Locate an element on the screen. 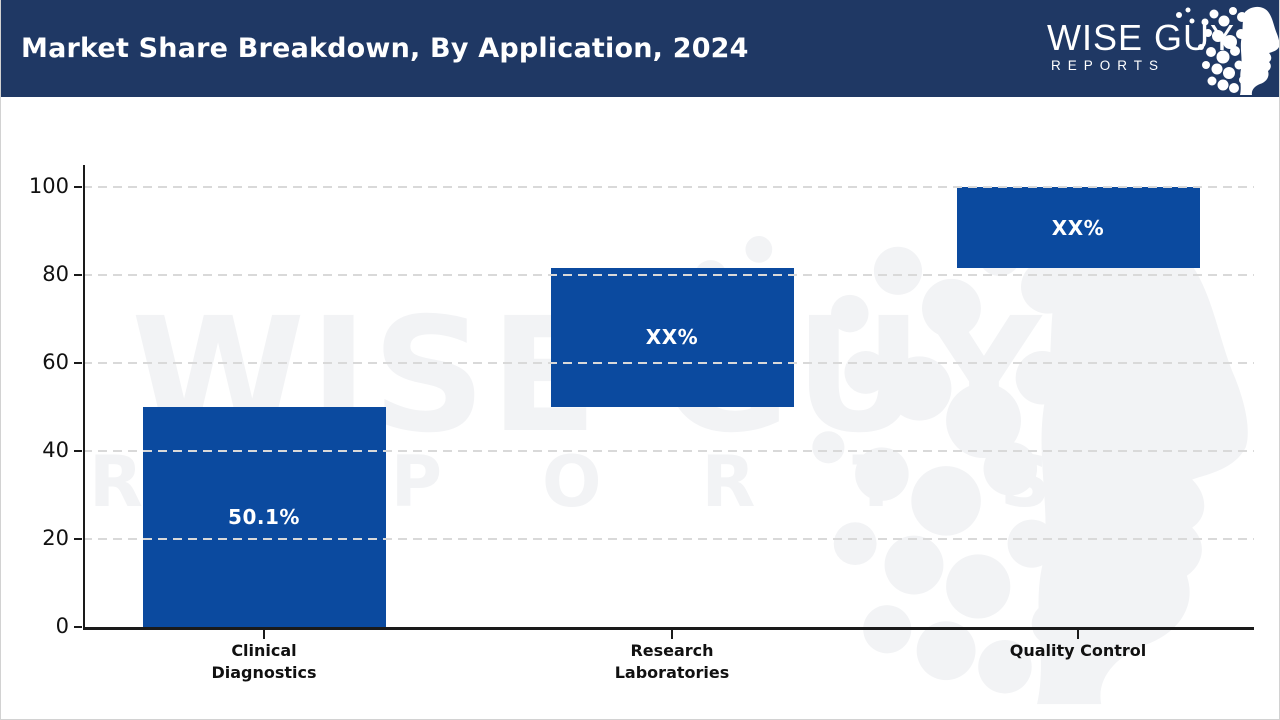  y-tick-label: 60 is located at coordinates (55, 362).